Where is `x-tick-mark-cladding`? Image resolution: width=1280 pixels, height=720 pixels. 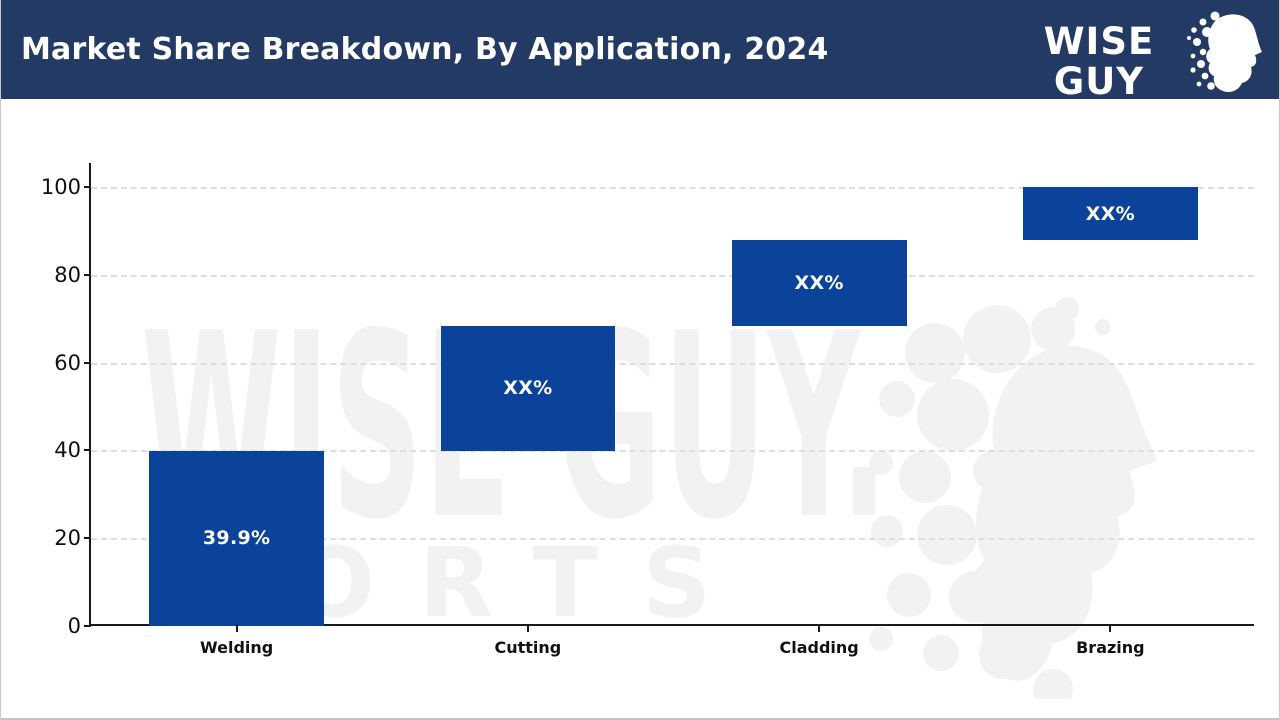 x-tick-mark-cladding is located at coordinates (819, 628).